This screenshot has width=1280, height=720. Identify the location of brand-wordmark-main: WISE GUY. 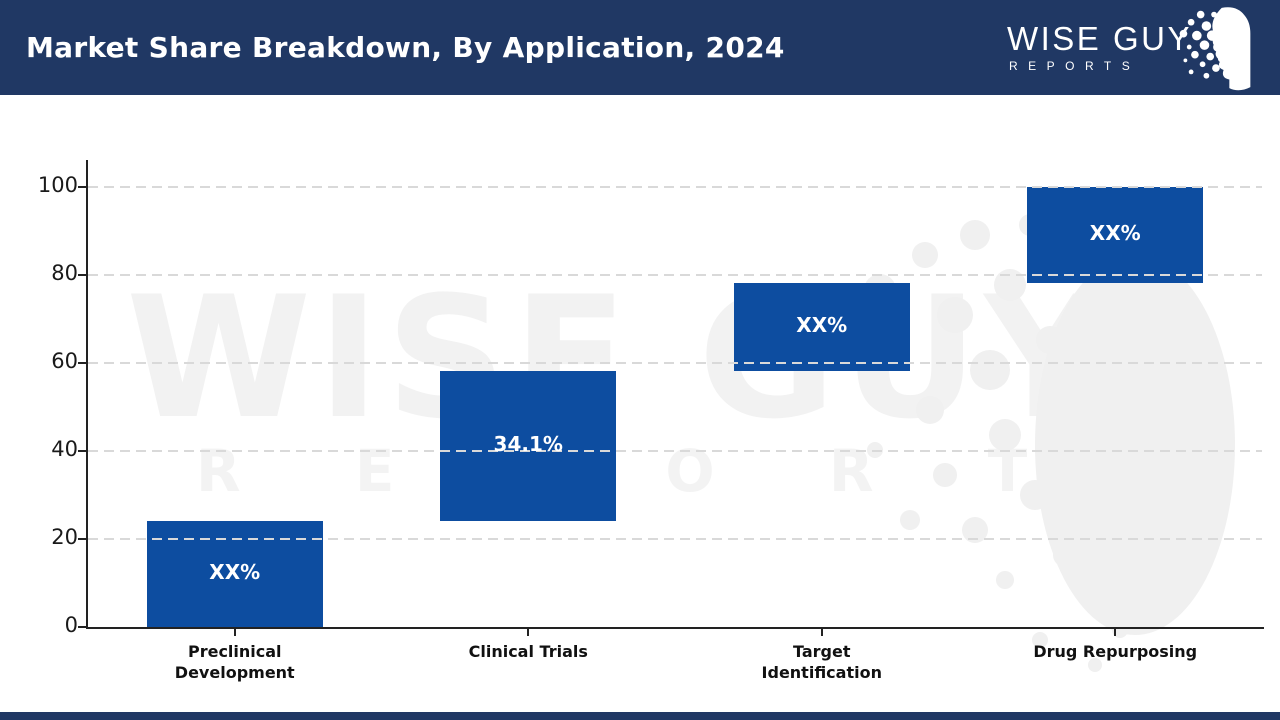
(1099, 38).